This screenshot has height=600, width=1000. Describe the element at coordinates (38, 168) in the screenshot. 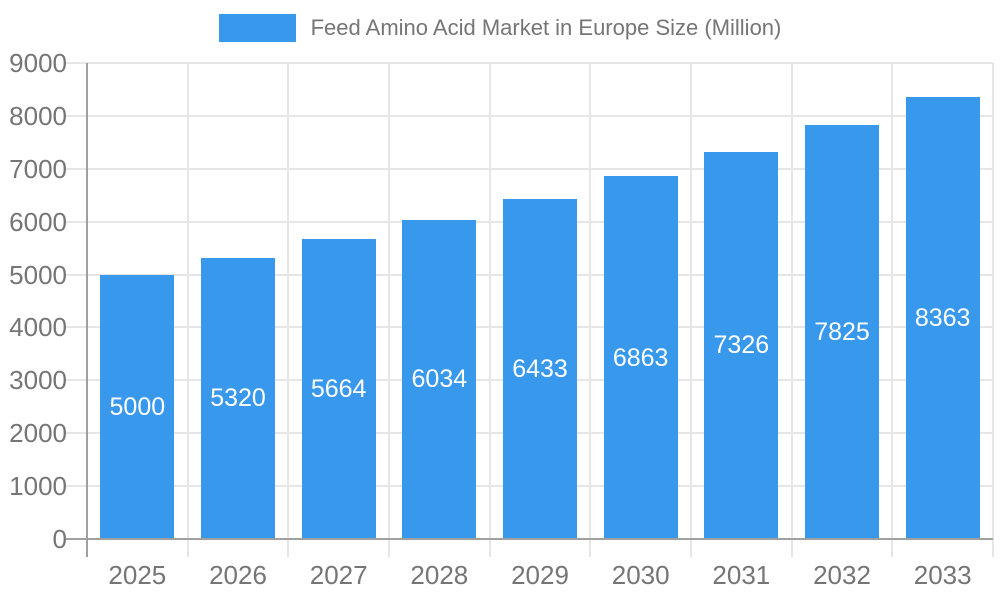

I see `y-axis-label: 7000` at that location.